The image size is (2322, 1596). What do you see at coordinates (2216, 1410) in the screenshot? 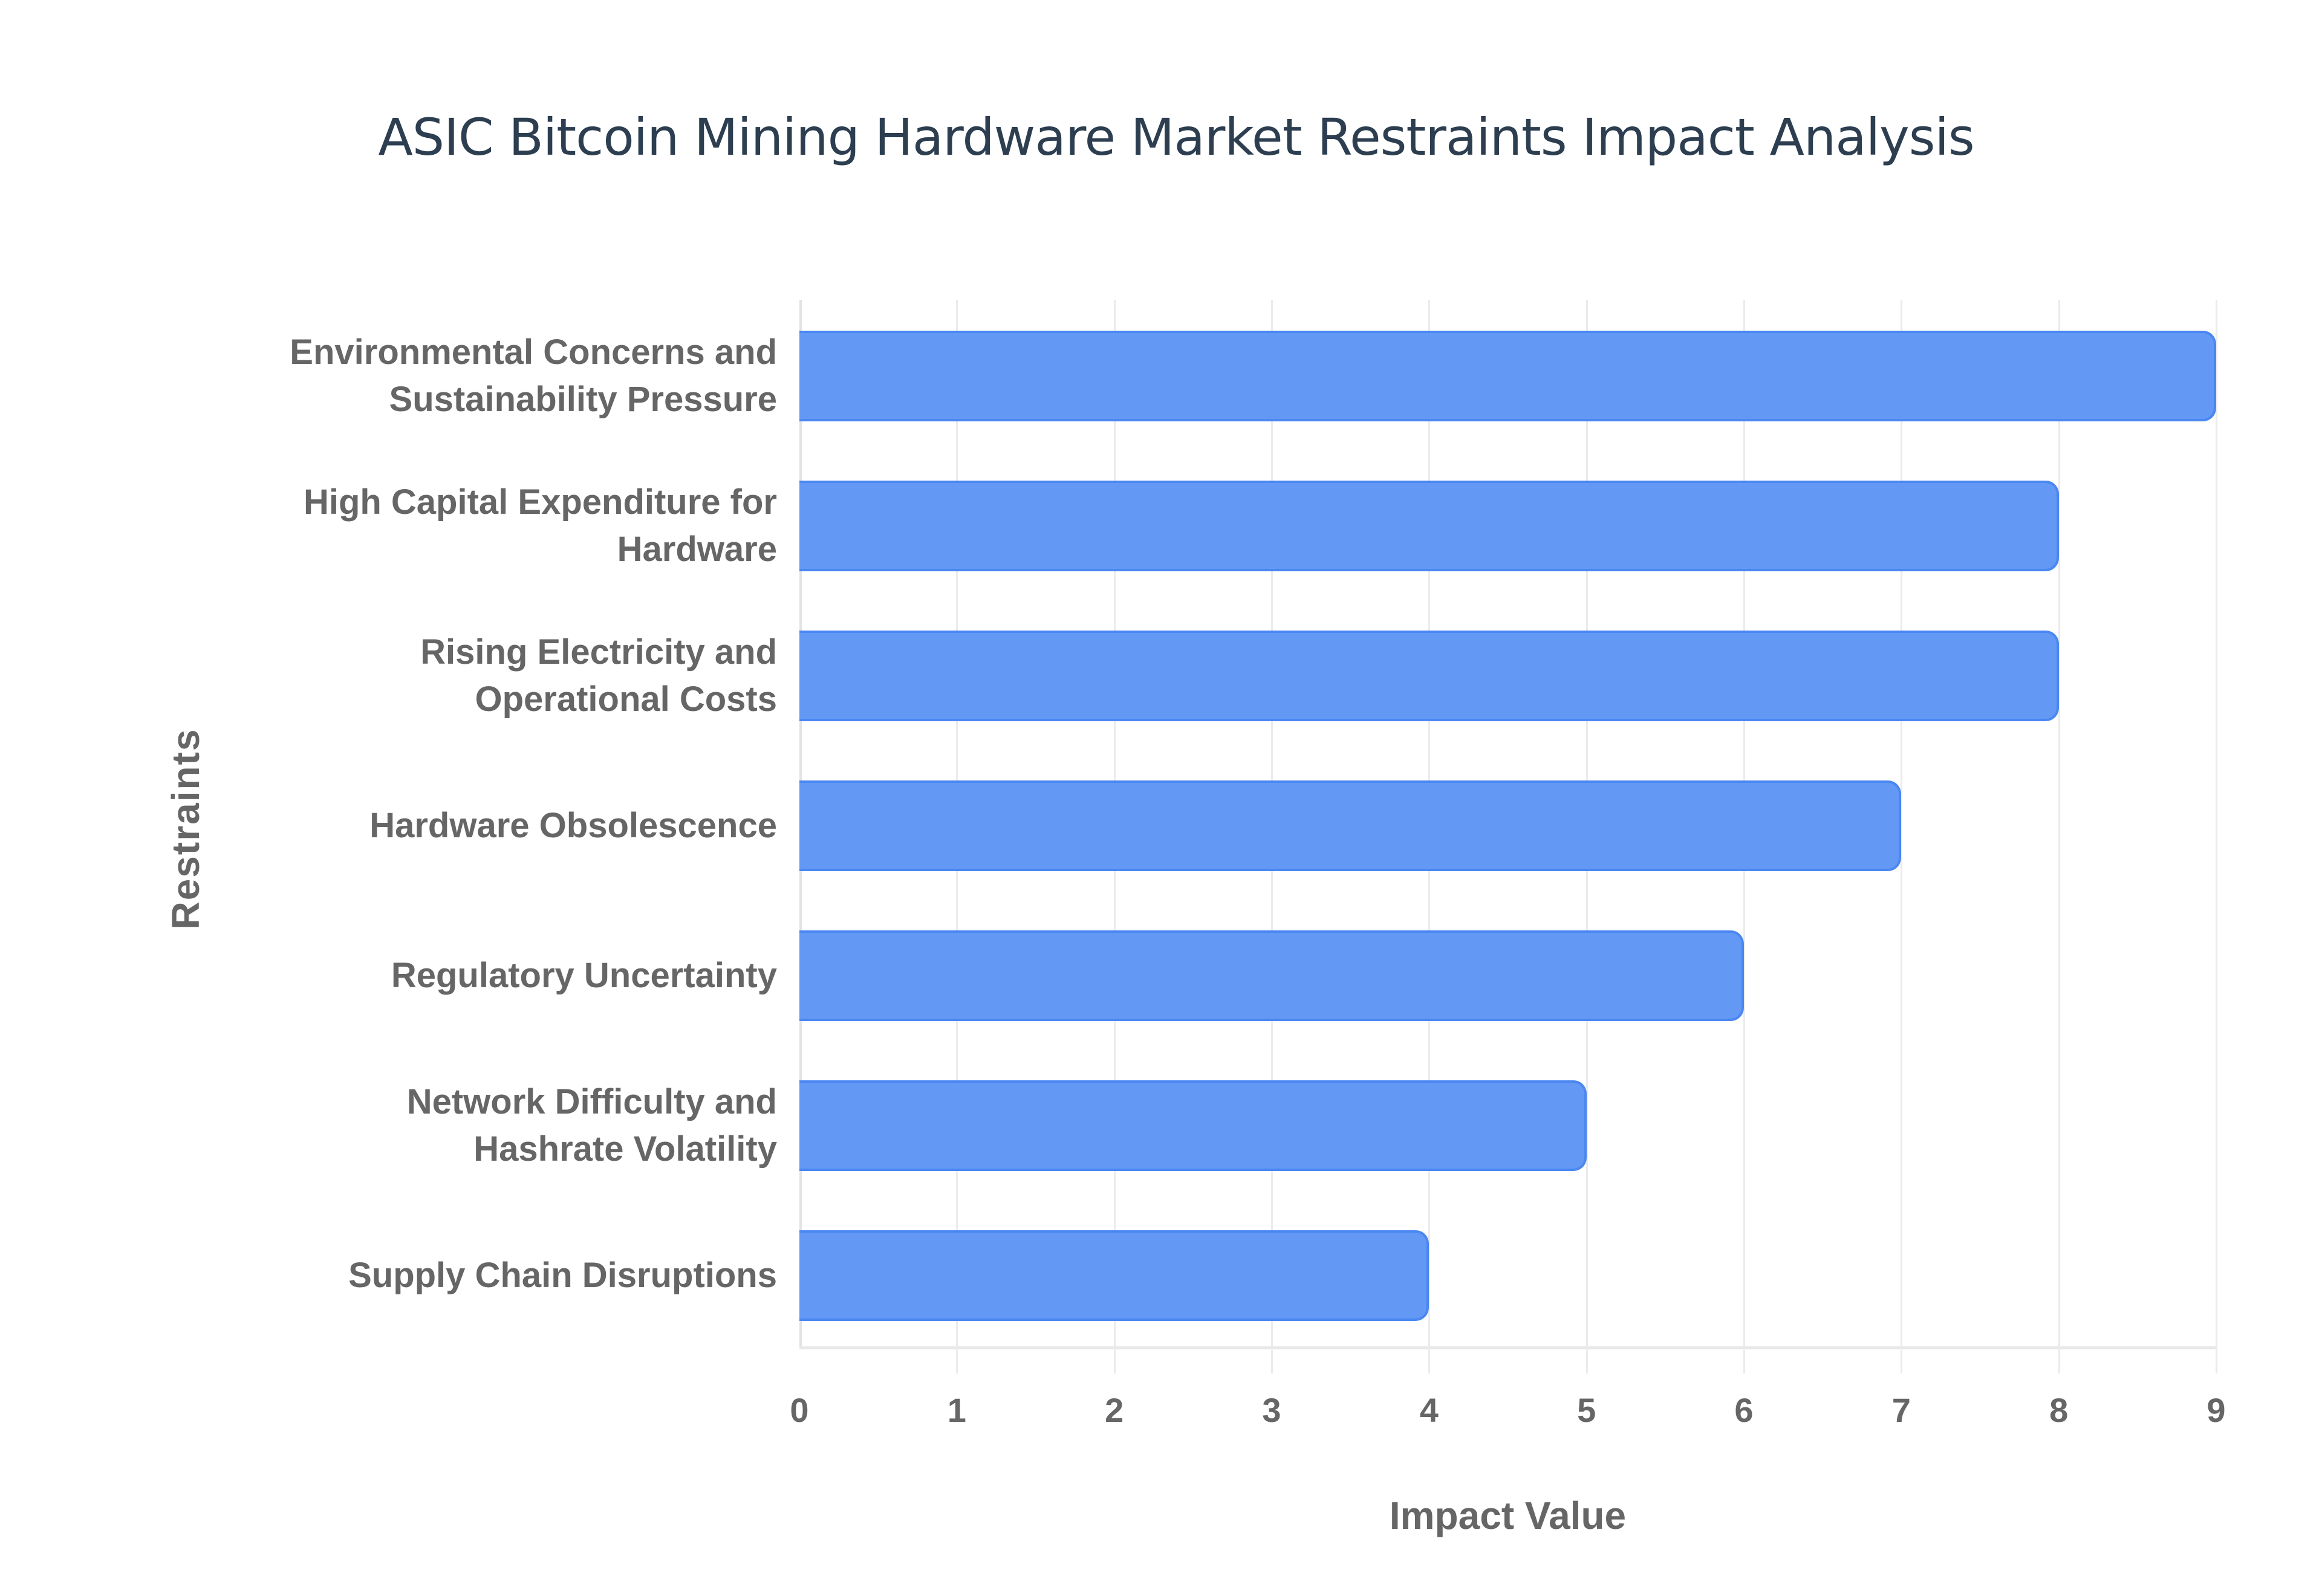
I see `x-axis-tick-label: 9` at bounding box center [2216, 1410].